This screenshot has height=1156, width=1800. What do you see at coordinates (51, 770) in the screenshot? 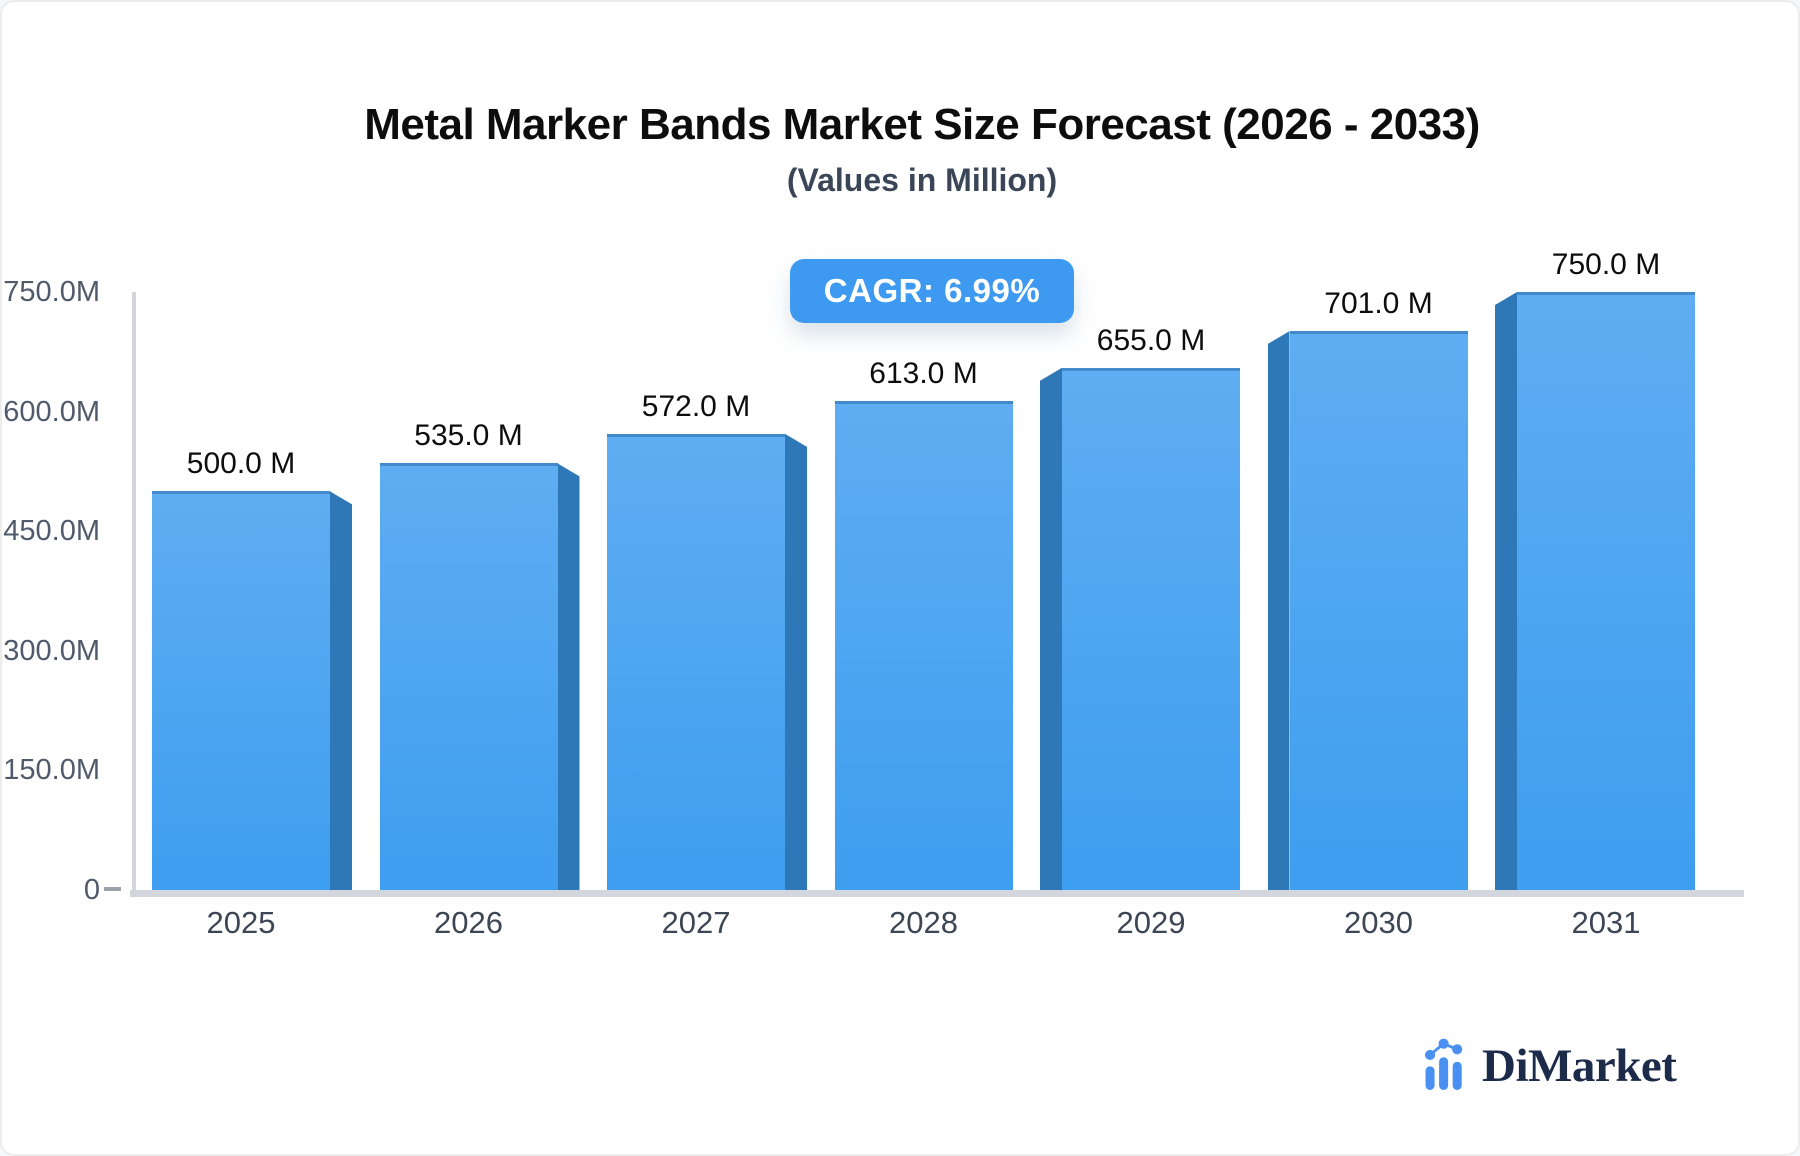
I see `y-axis-tick-label: 150.0M` at bounding box center [51, 770].